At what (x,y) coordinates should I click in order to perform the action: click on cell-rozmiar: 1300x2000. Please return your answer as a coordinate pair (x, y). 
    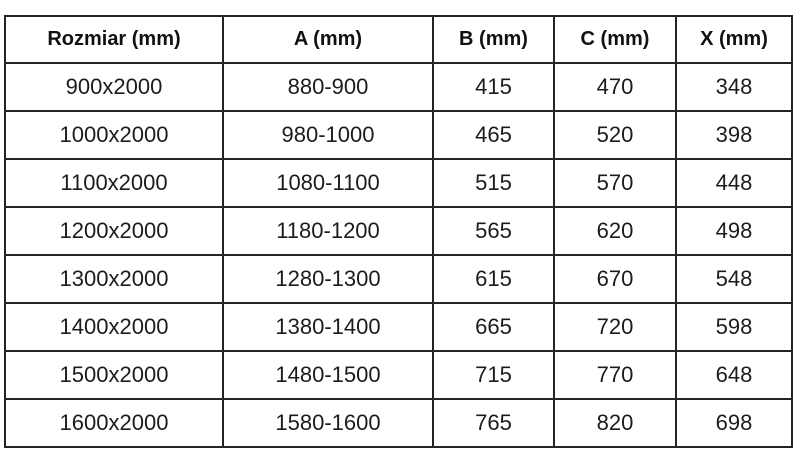
    Looking at the image, I should click on (114, 279).